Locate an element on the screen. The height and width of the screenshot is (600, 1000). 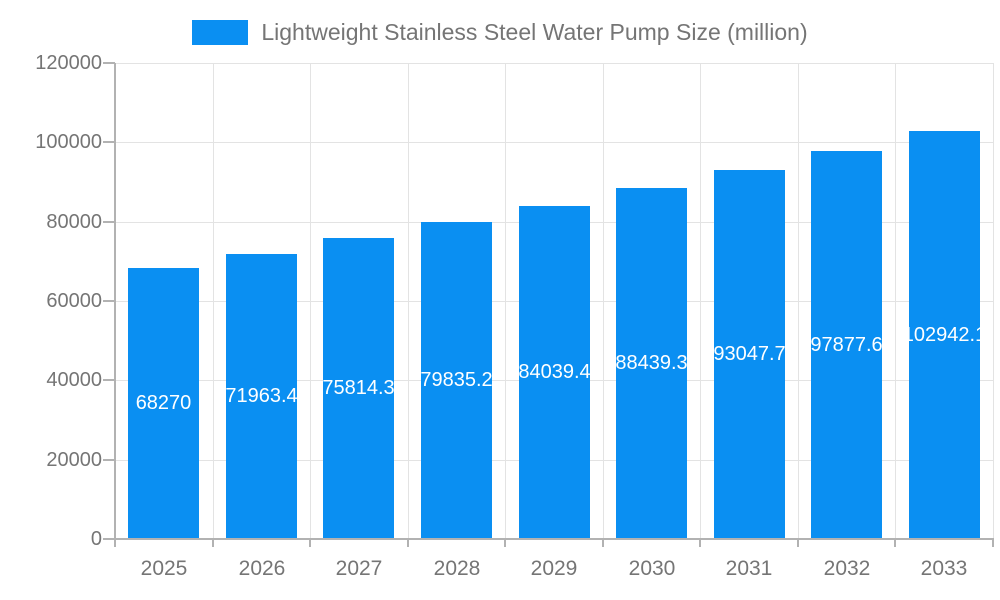
x-axis-label: 2030 is located at coordinates (652, 568).